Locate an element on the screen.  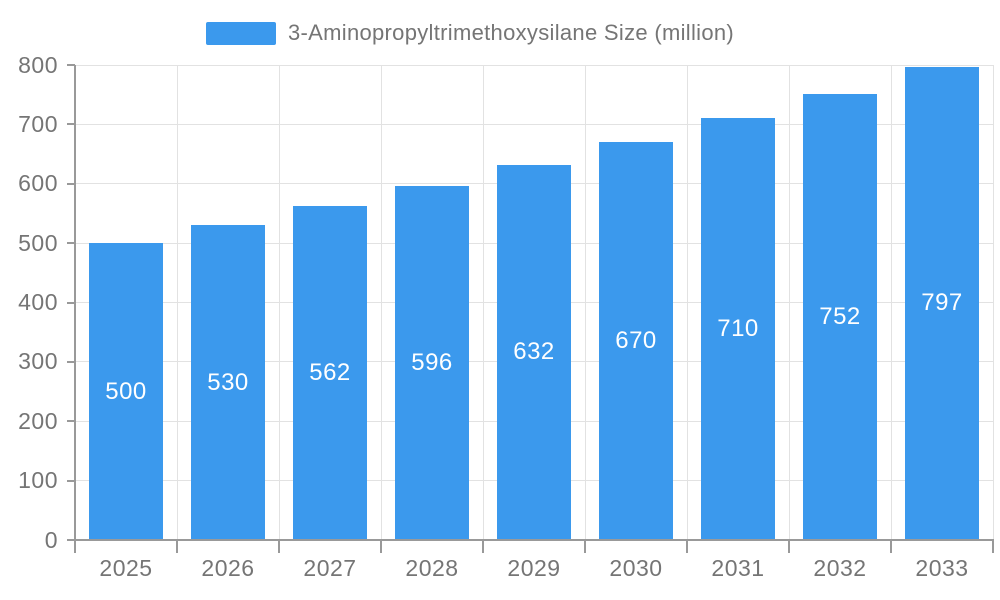
x-axis-label: 2030 is located at coordinates (636, 568).